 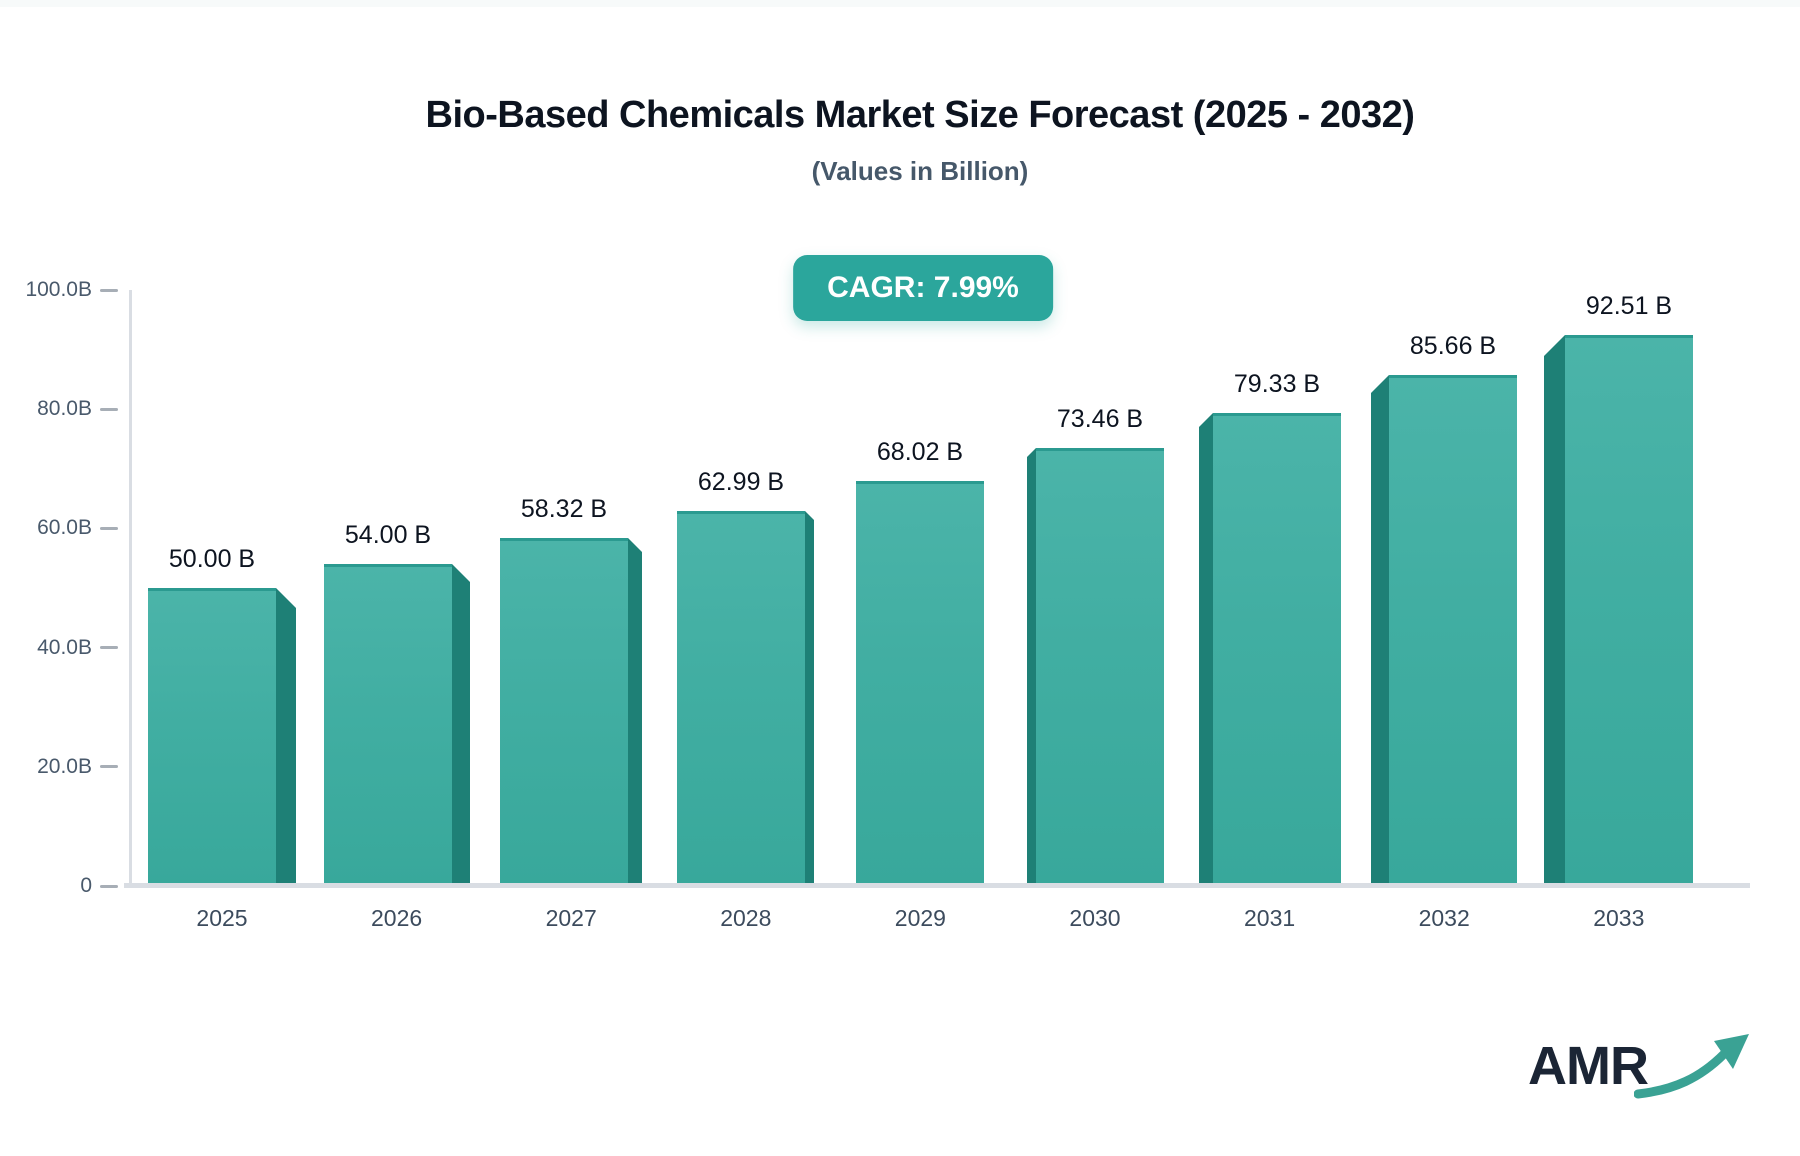 I want to click on y-axis-label: 60.0B, so click(x=64, y=528).